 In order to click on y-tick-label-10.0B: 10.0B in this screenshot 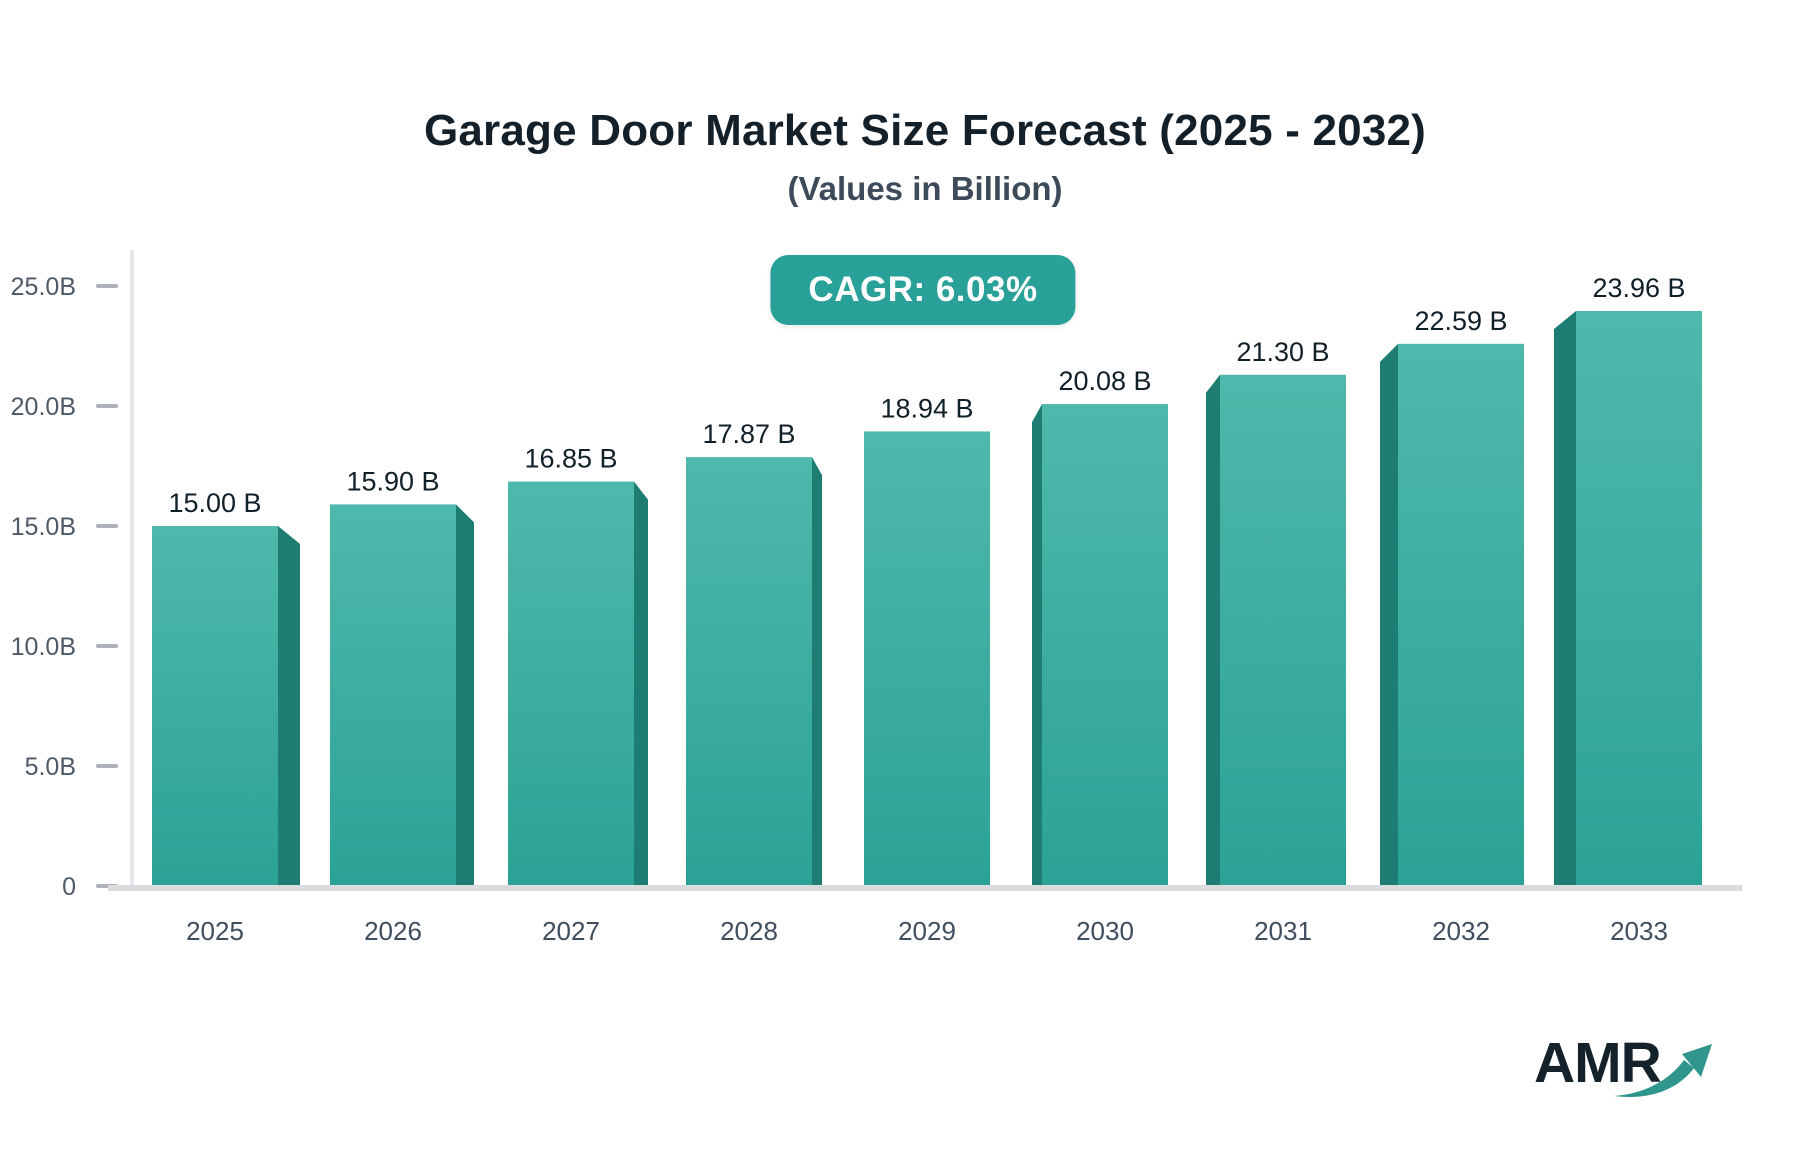, I will do `click(43, 647)`.